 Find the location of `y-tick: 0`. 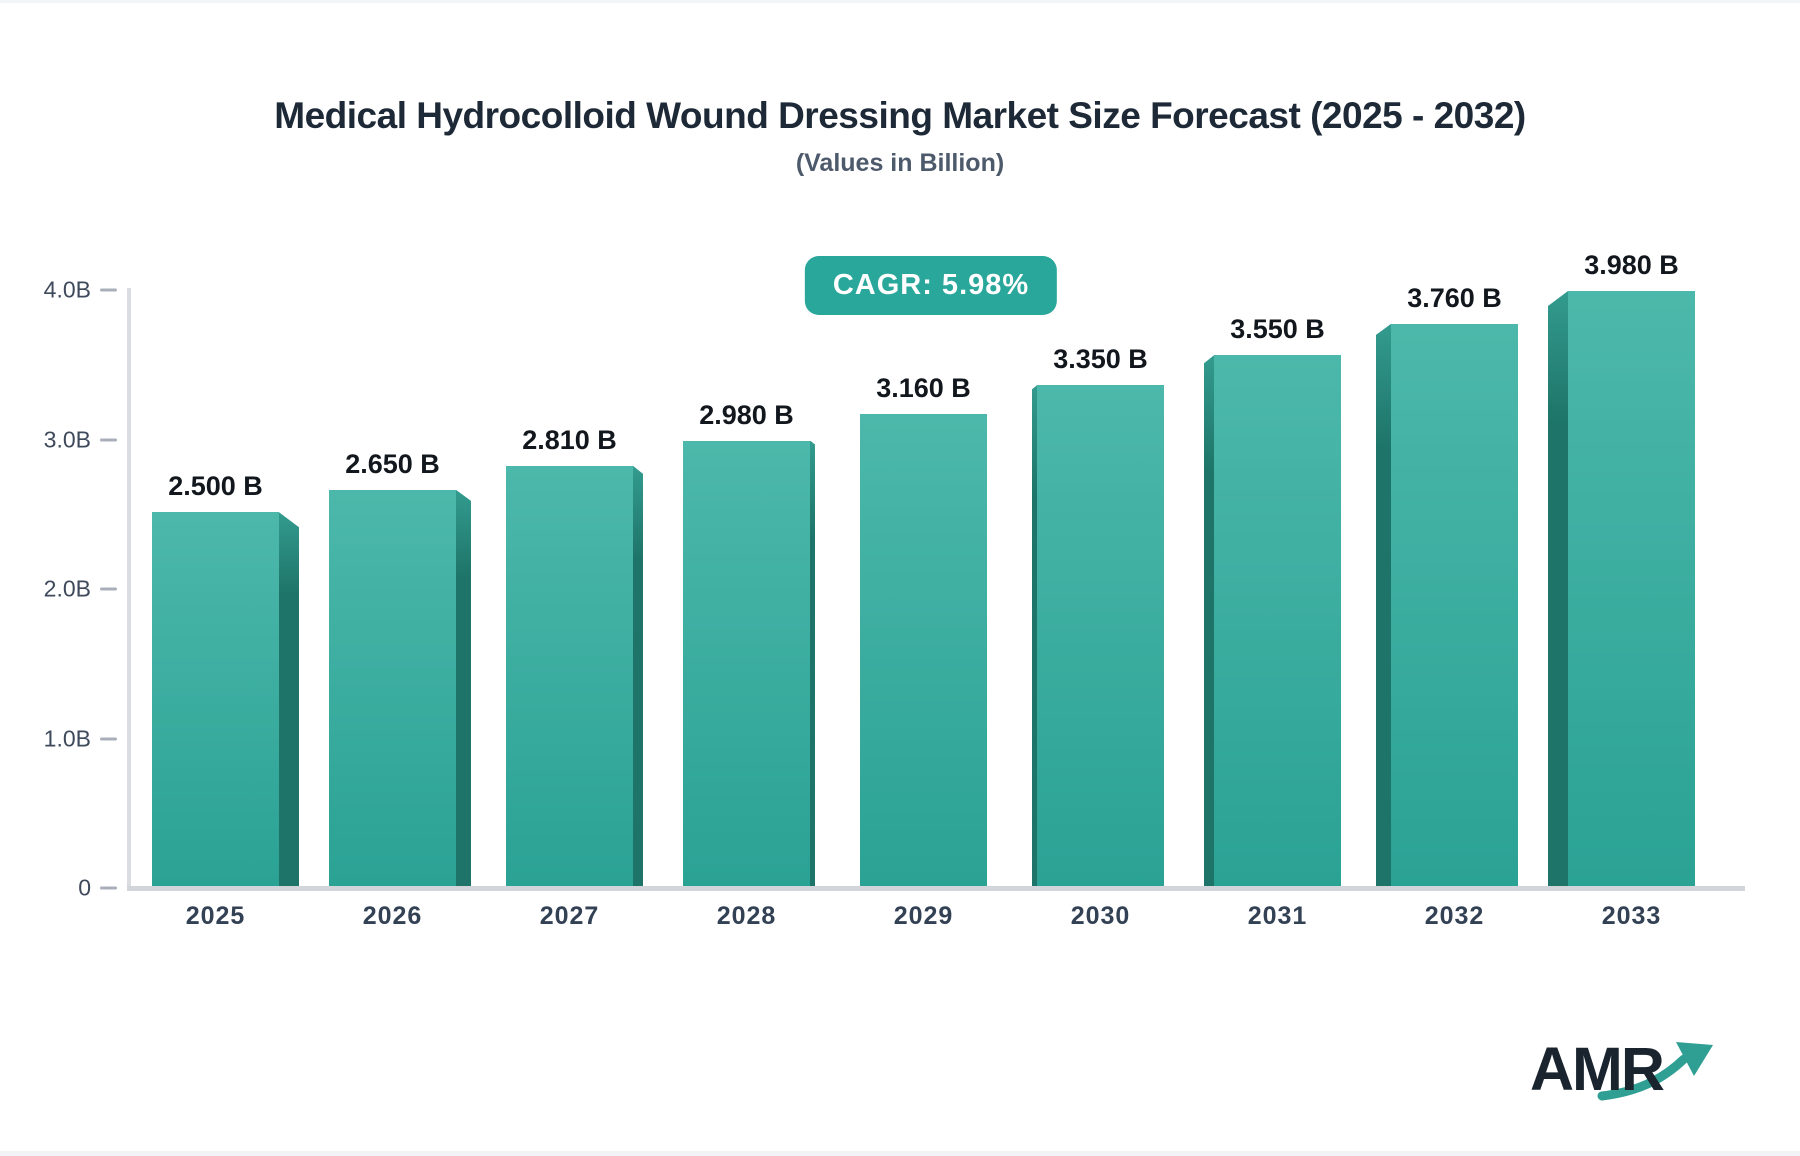

y-tick: 0 is located at coordinates (78, 888).